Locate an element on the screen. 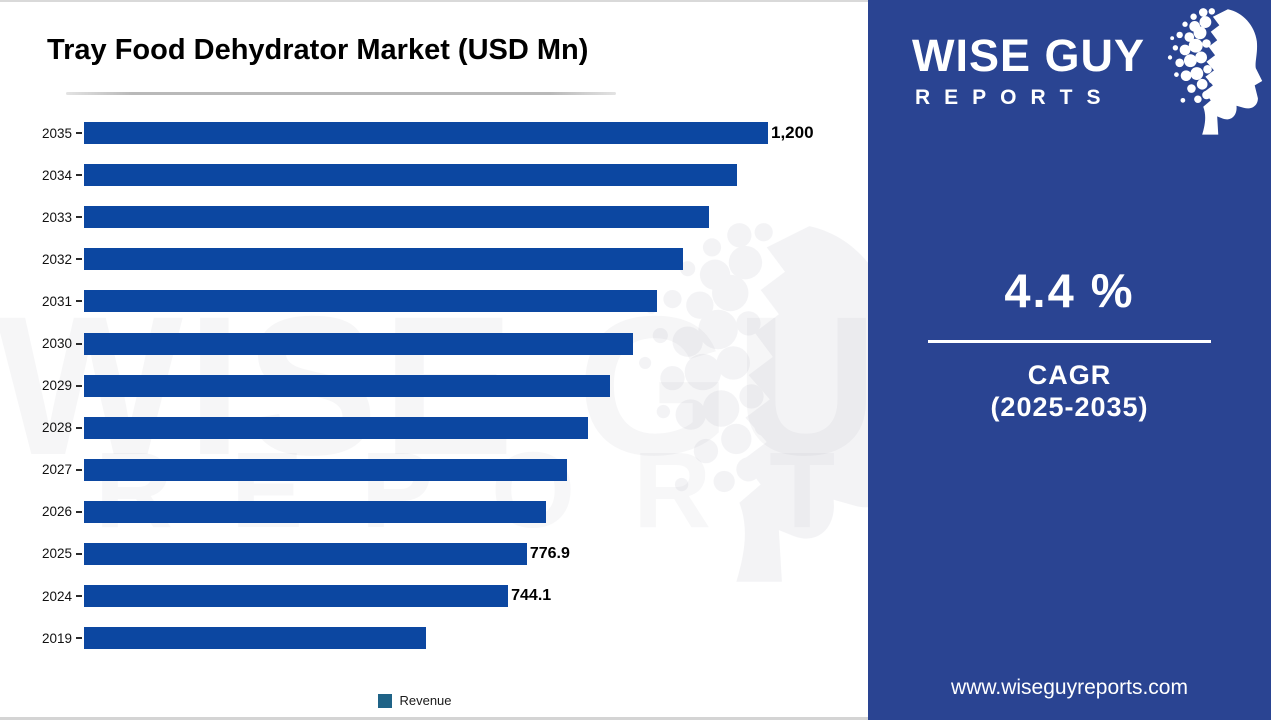  cagr-divider is located at coordinates (1069, 341).